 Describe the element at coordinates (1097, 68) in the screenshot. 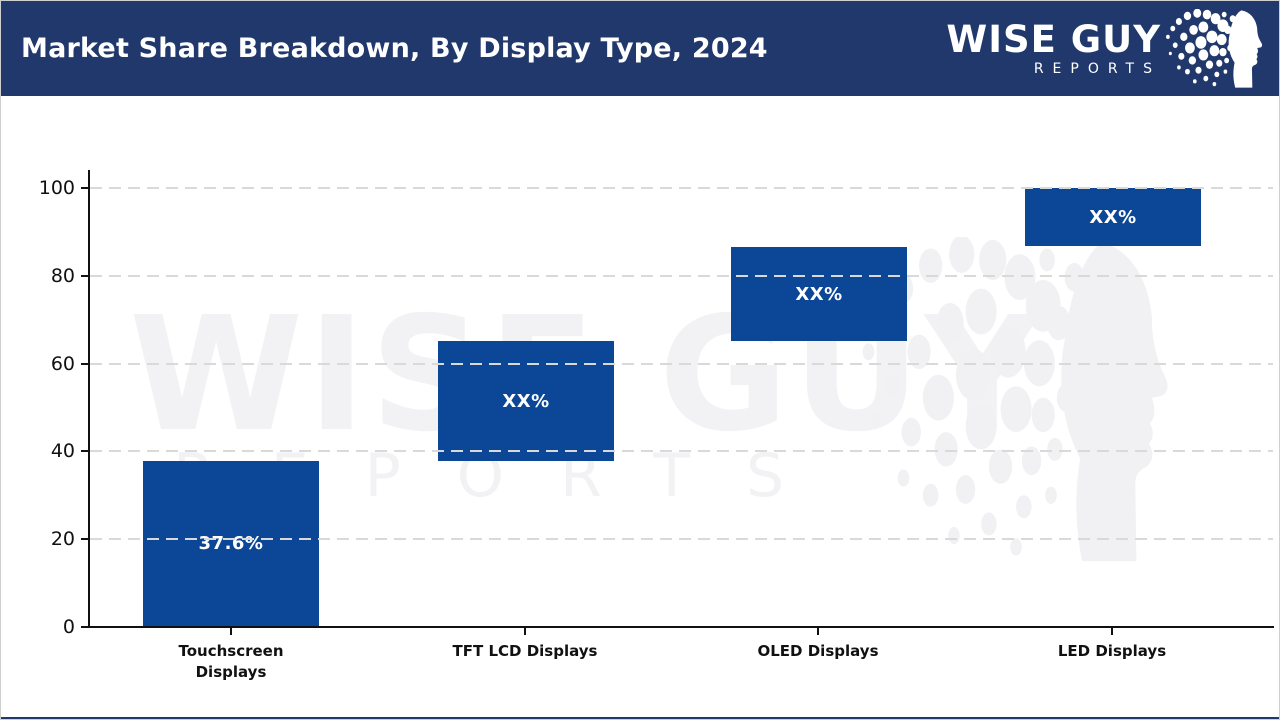

I see `logo-wordmark-line2: REPORTS` at that location.